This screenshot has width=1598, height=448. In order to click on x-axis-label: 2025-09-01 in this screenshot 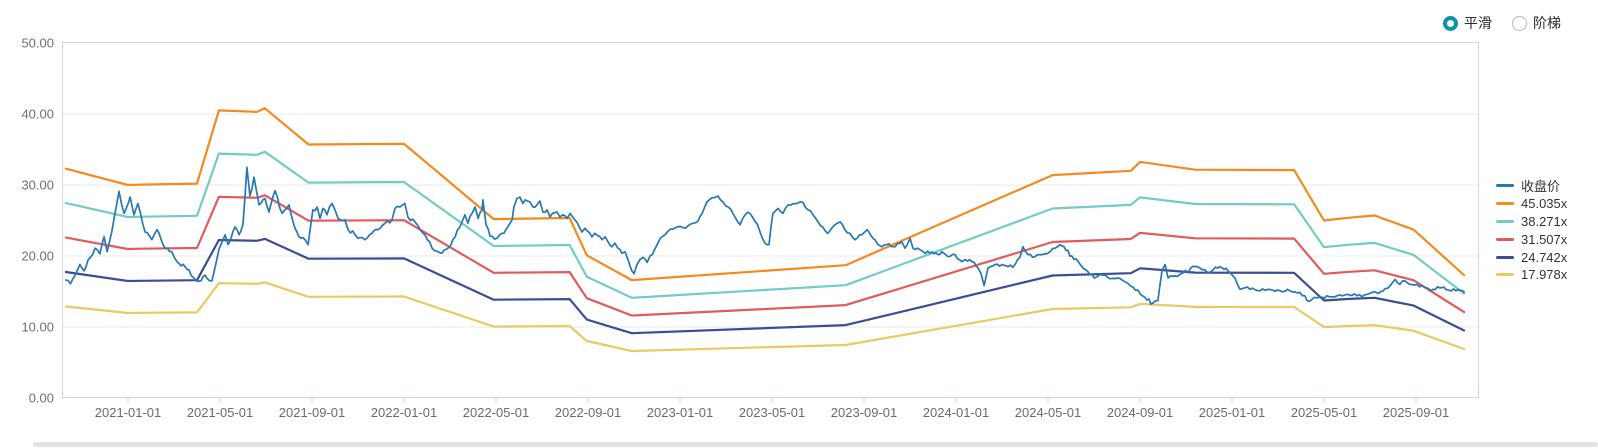, I will do `click(1416, 412)`.